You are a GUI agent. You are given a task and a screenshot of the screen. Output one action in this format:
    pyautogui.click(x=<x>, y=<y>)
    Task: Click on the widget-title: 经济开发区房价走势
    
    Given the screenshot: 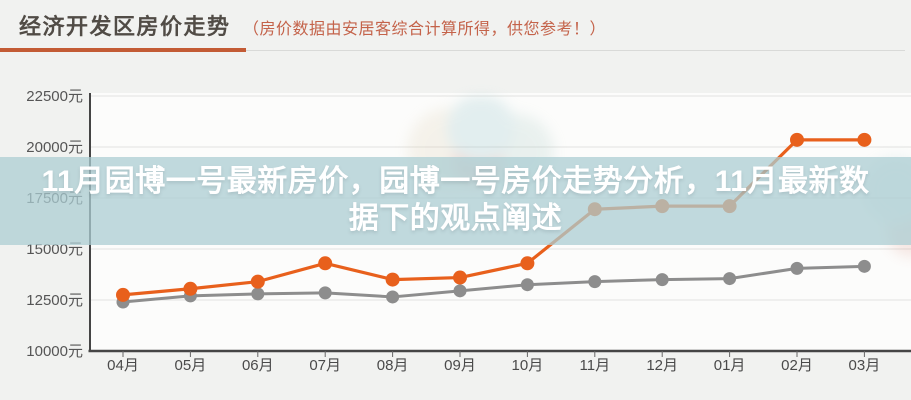 What is the action you would take?
    pyautogui.click(x=125, y=26)
    